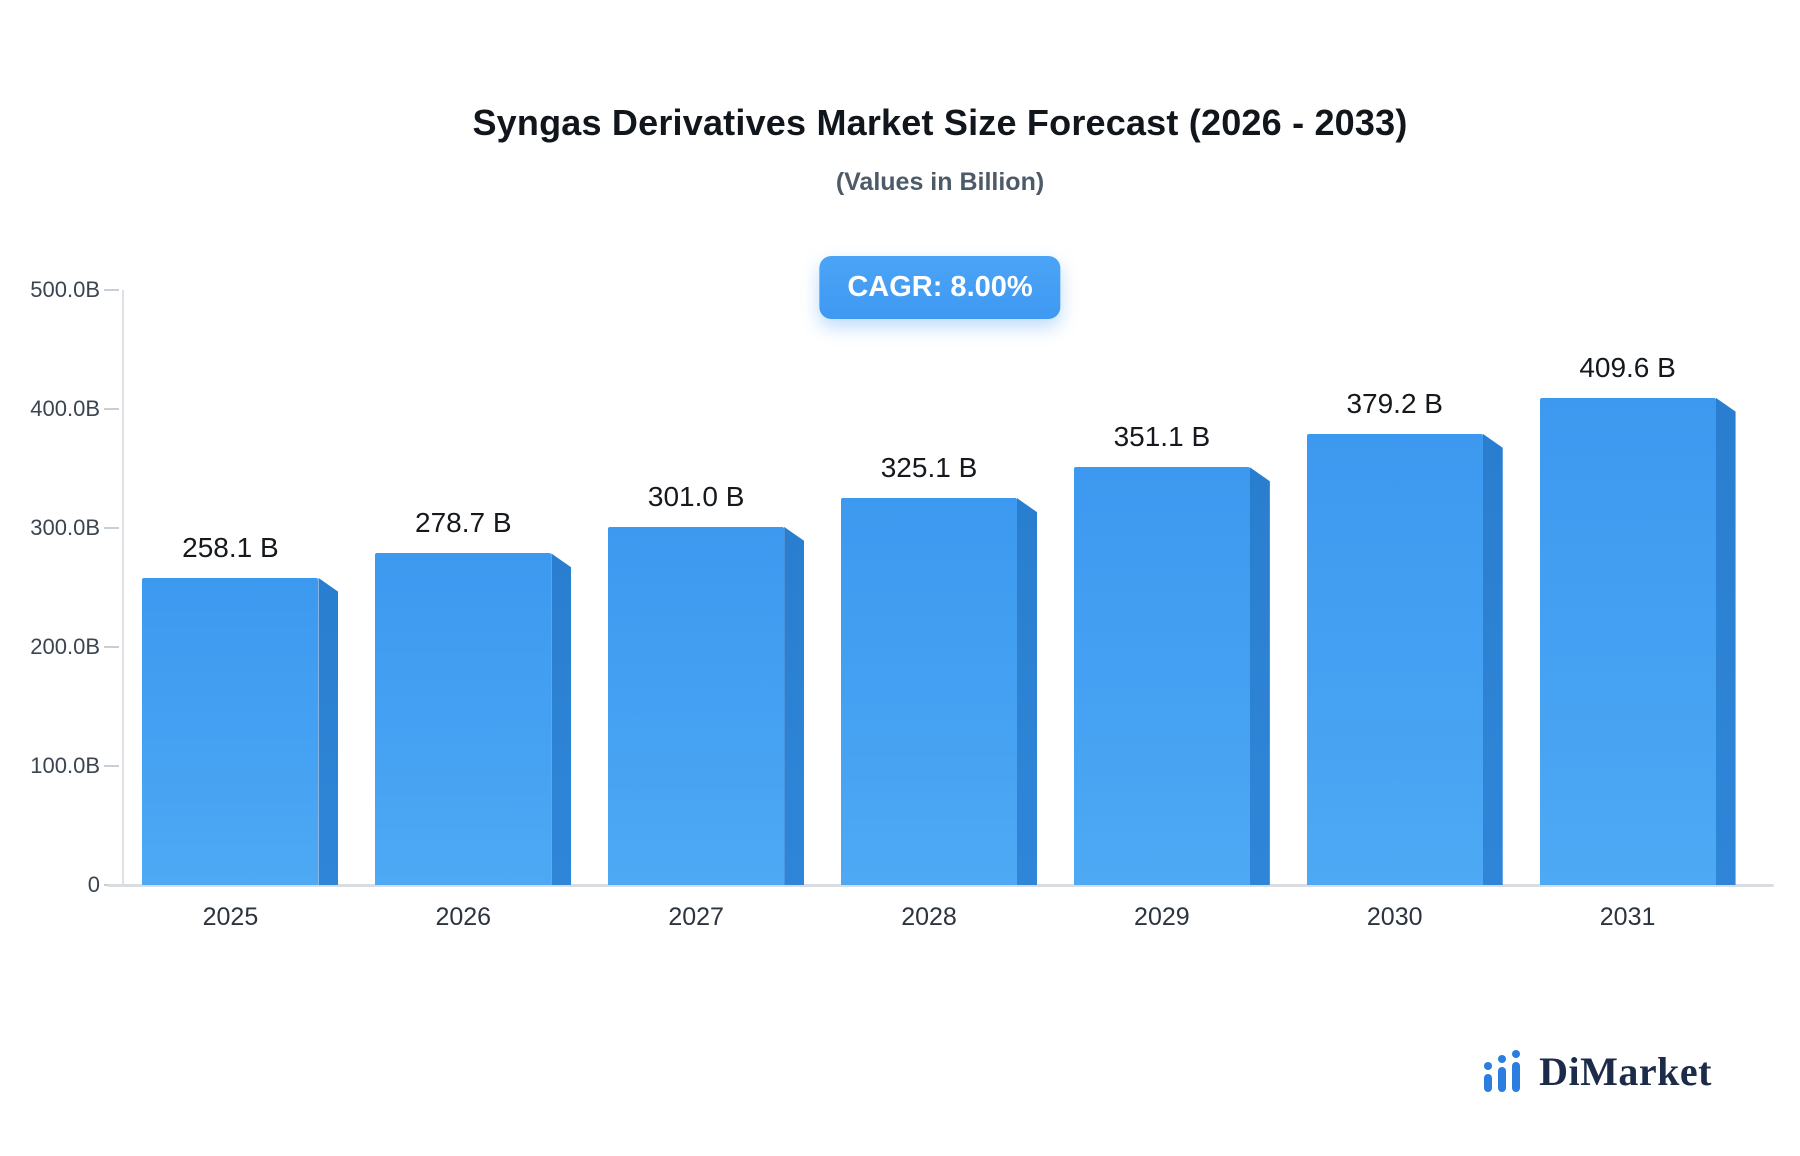 The height and width of the screenshot is (1156, 1800). I want to click on bar-slot: 325.1 B, so click(939, 587).